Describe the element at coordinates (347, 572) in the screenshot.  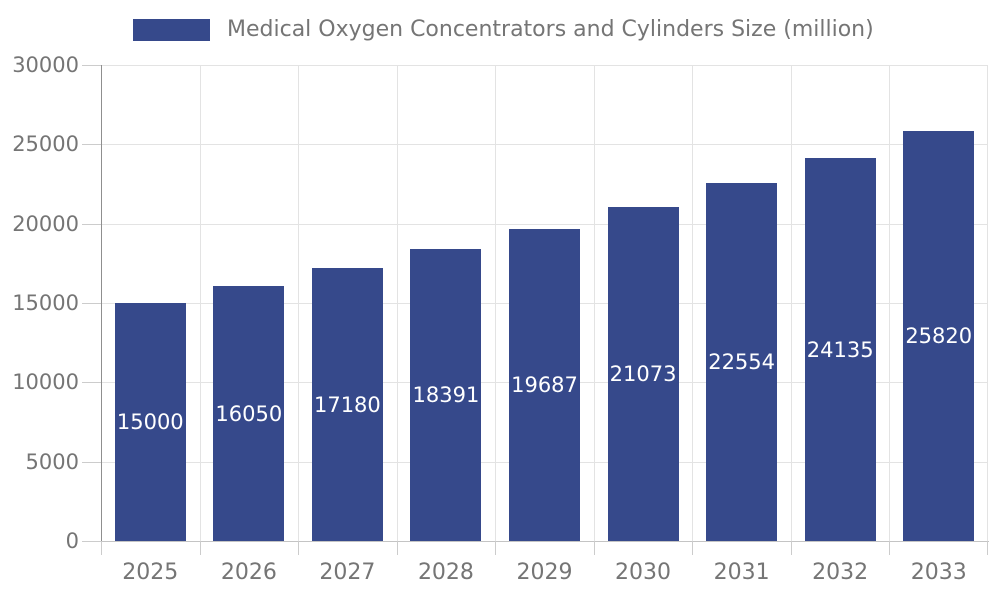
I see `x-tick-label-2027: 2027` at that location.